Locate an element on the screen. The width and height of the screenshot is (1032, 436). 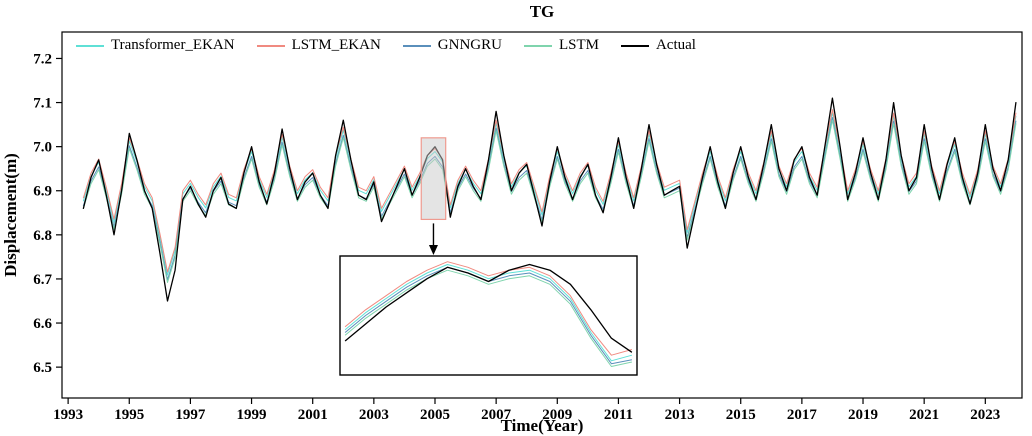
inset-series-line-LSTM_EKAN is located at coordinates (488, 308).